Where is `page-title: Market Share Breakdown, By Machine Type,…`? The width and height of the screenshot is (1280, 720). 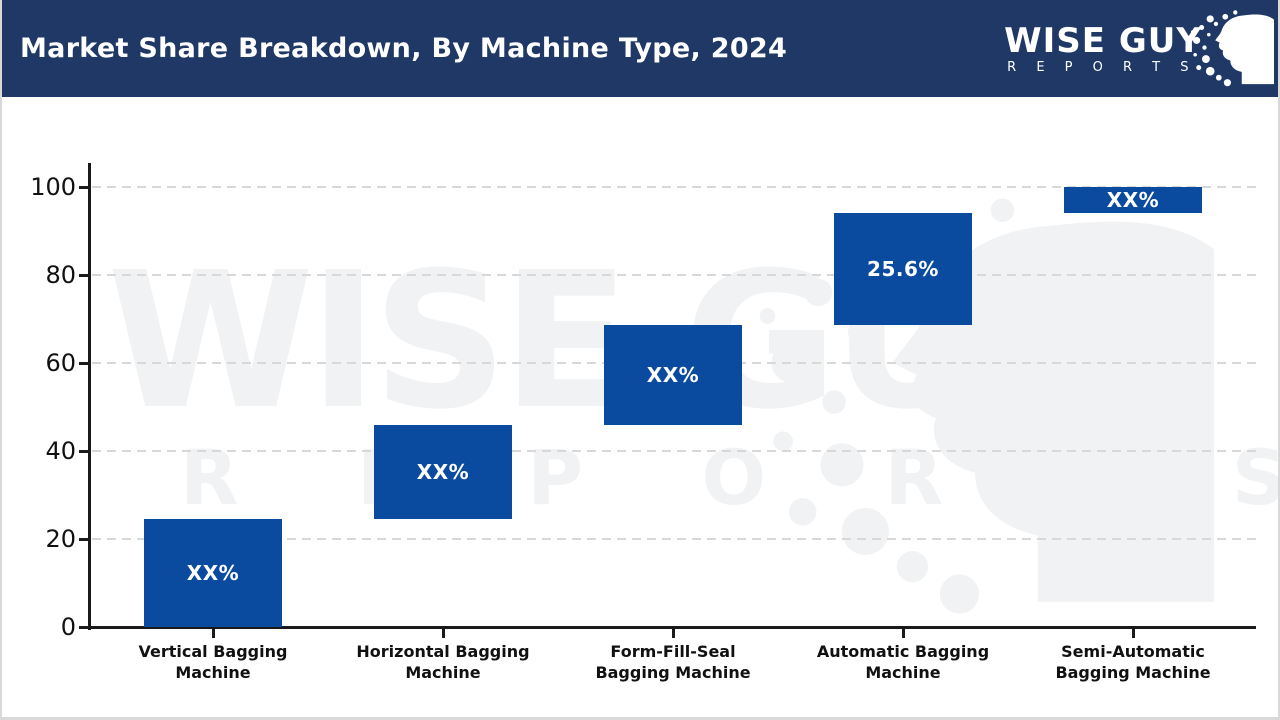
page-title: Market Share Breakdown, By Machine Type,… is located at coordinates (404, 48).